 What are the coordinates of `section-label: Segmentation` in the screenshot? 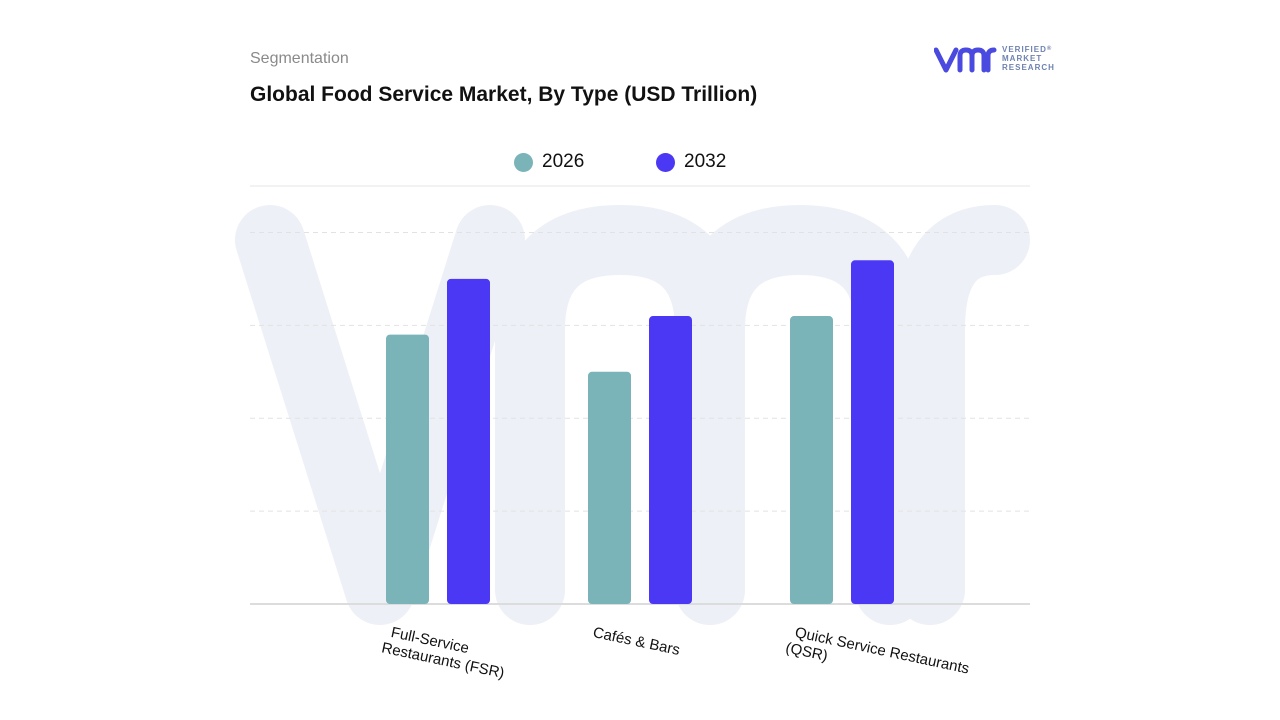 It's located at (299, 58).